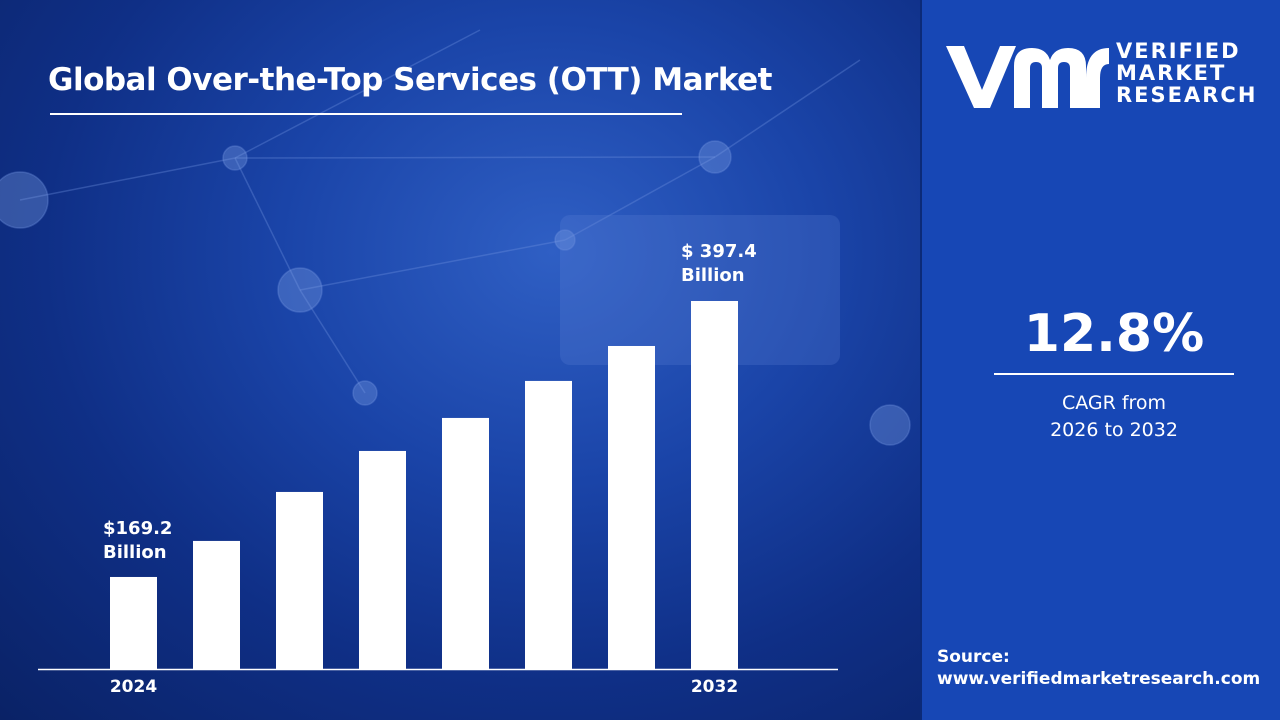 The height and width of the screenshot is (720, 1280). Describe the element at coordinates (713, 275) in the screenshot. I see `annotation-2032-unit: Billion` at that location.